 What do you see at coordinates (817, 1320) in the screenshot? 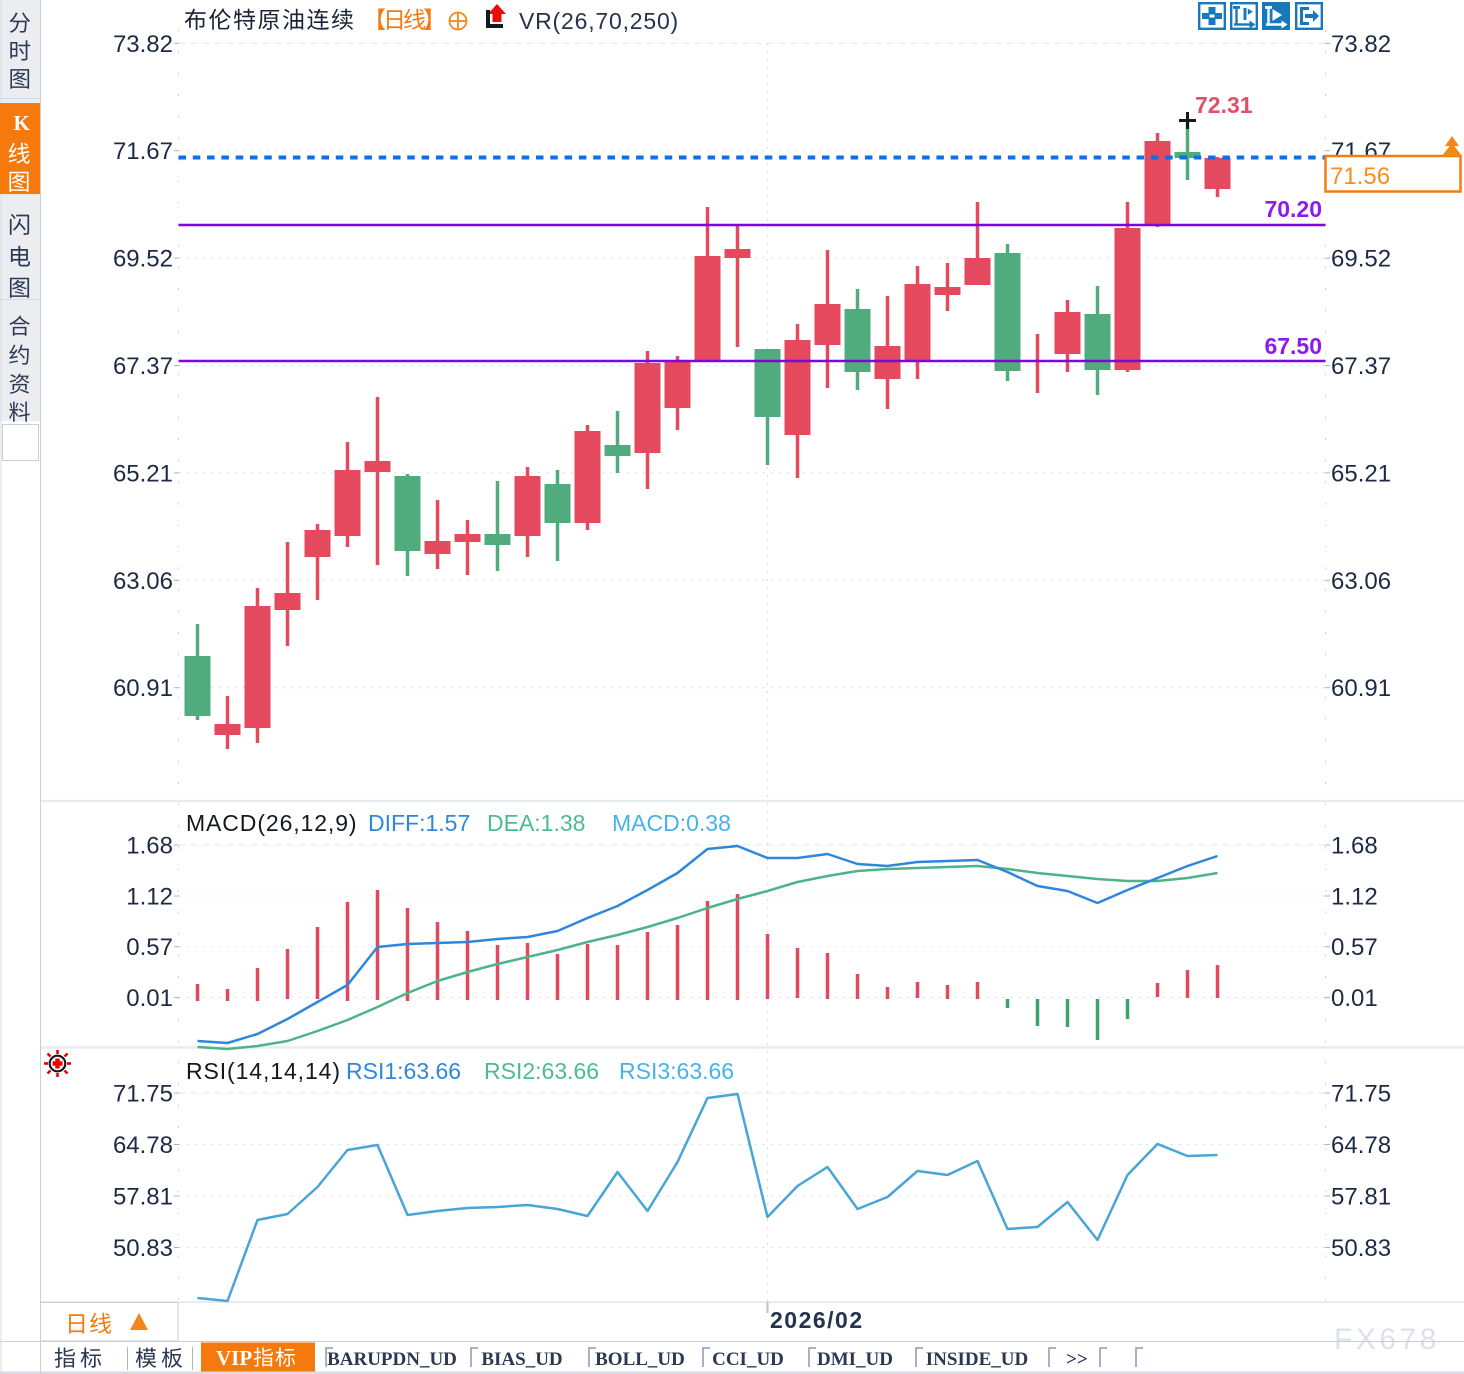
I see `svg-text: 2026/02` at bounding box center [817, 1320].